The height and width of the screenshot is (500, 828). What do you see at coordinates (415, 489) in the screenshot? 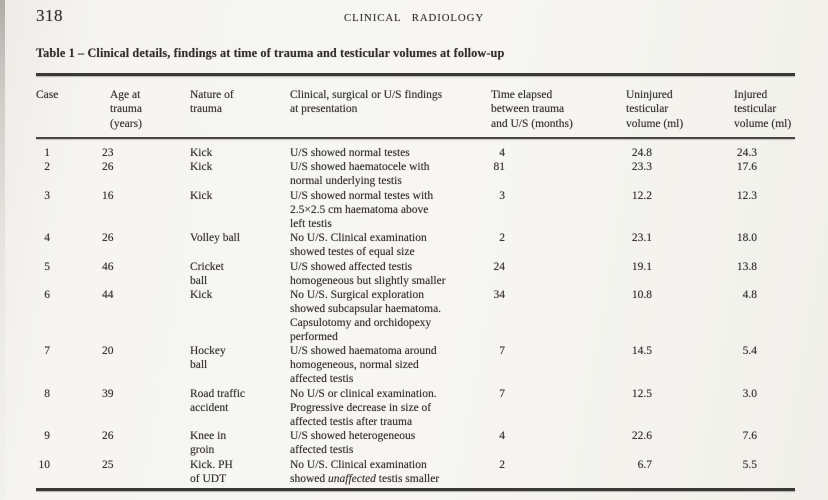
I see `table-bottom-rule` at bounding box center [415, 489].